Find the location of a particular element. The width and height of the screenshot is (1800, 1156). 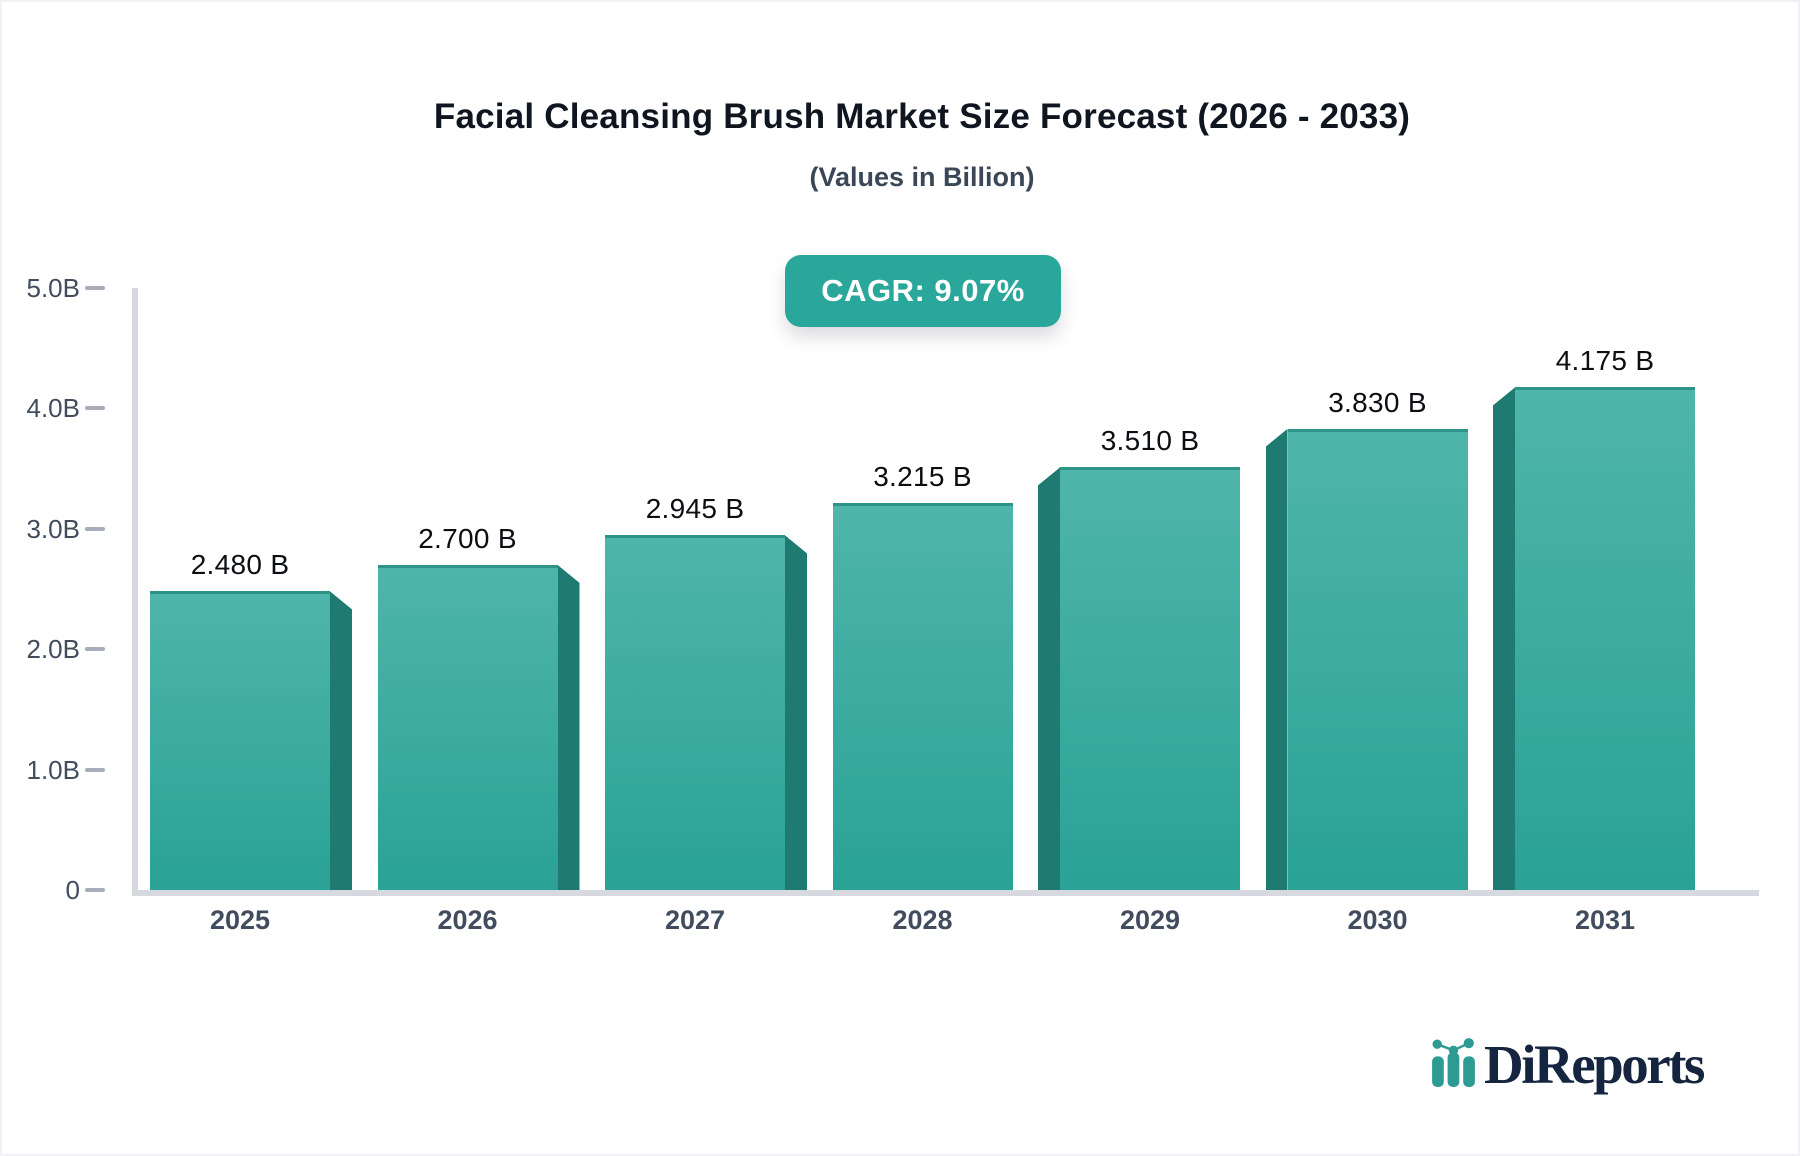

x-axis-label: 2025 is located at coordinates (240, 920).